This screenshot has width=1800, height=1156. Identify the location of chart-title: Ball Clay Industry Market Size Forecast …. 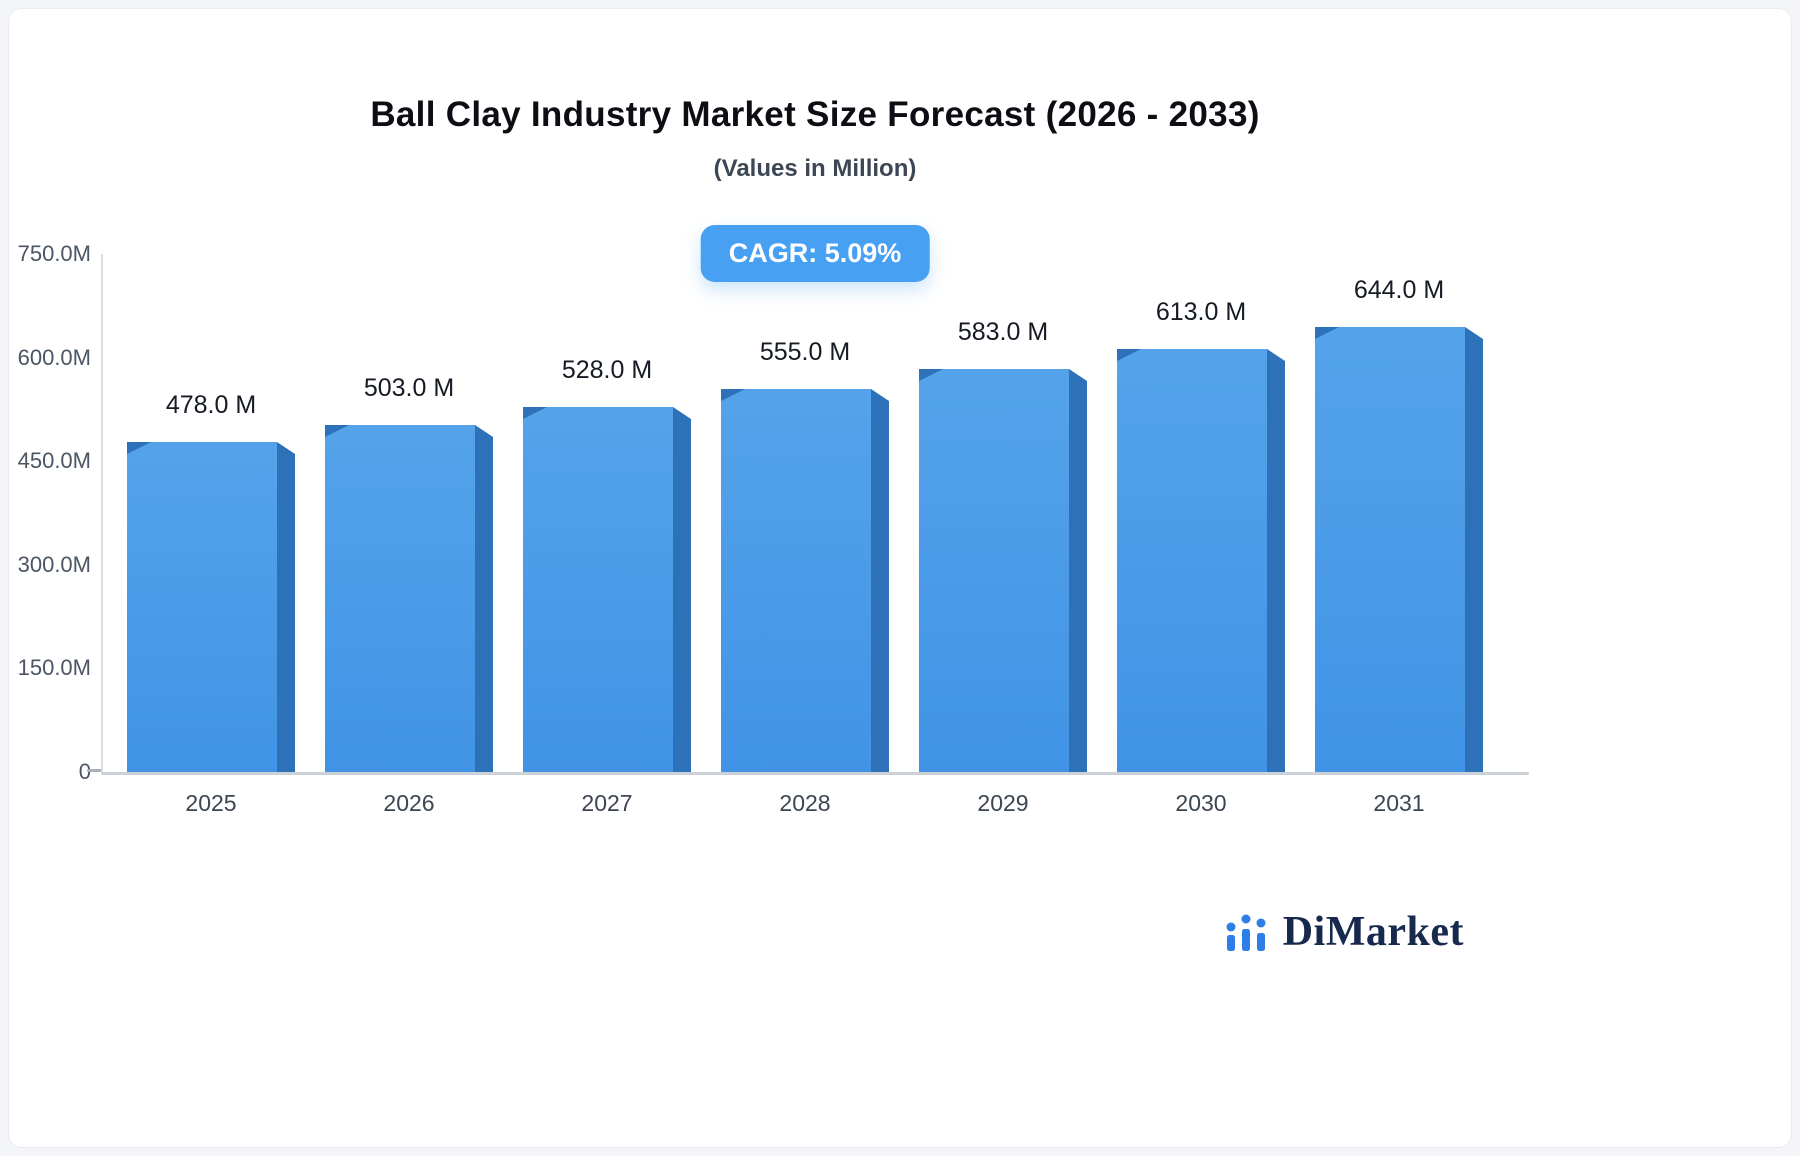
(815, 114).